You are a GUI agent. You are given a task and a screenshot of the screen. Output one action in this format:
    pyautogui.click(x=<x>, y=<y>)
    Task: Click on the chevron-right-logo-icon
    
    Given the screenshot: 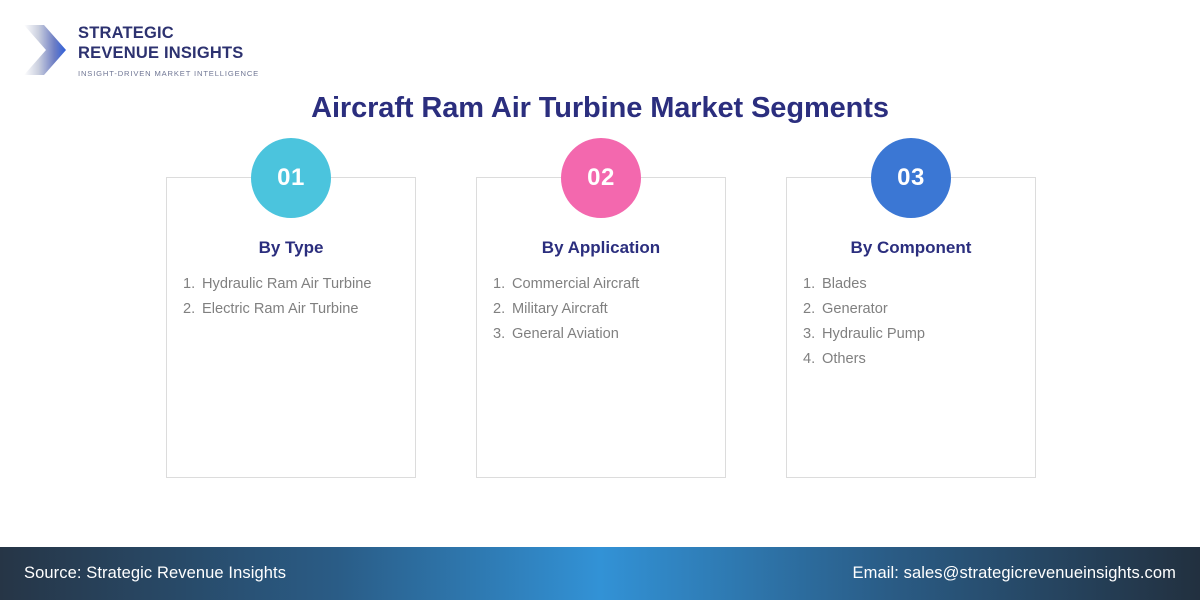 What is the action you would take?
    pyautogui.click(x=45, y=50)
    